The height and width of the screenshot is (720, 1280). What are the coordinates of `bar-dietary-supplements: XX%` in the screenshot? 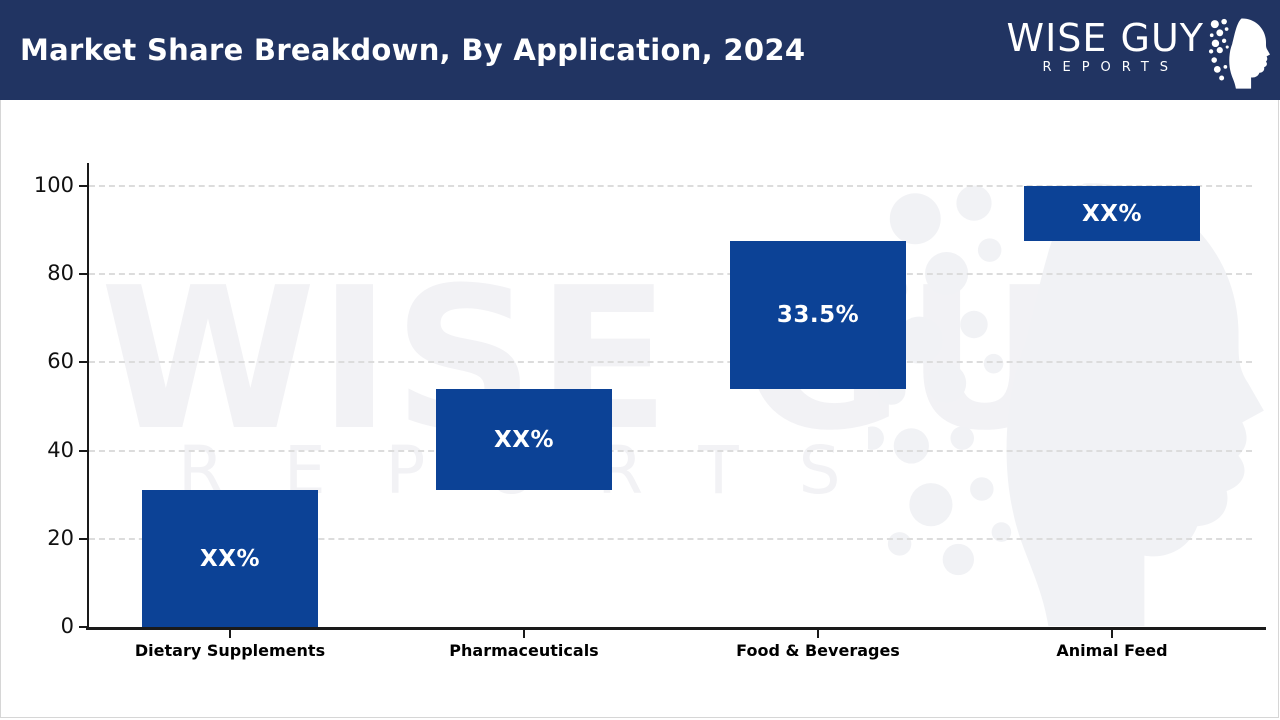 It's located at (230, 558).